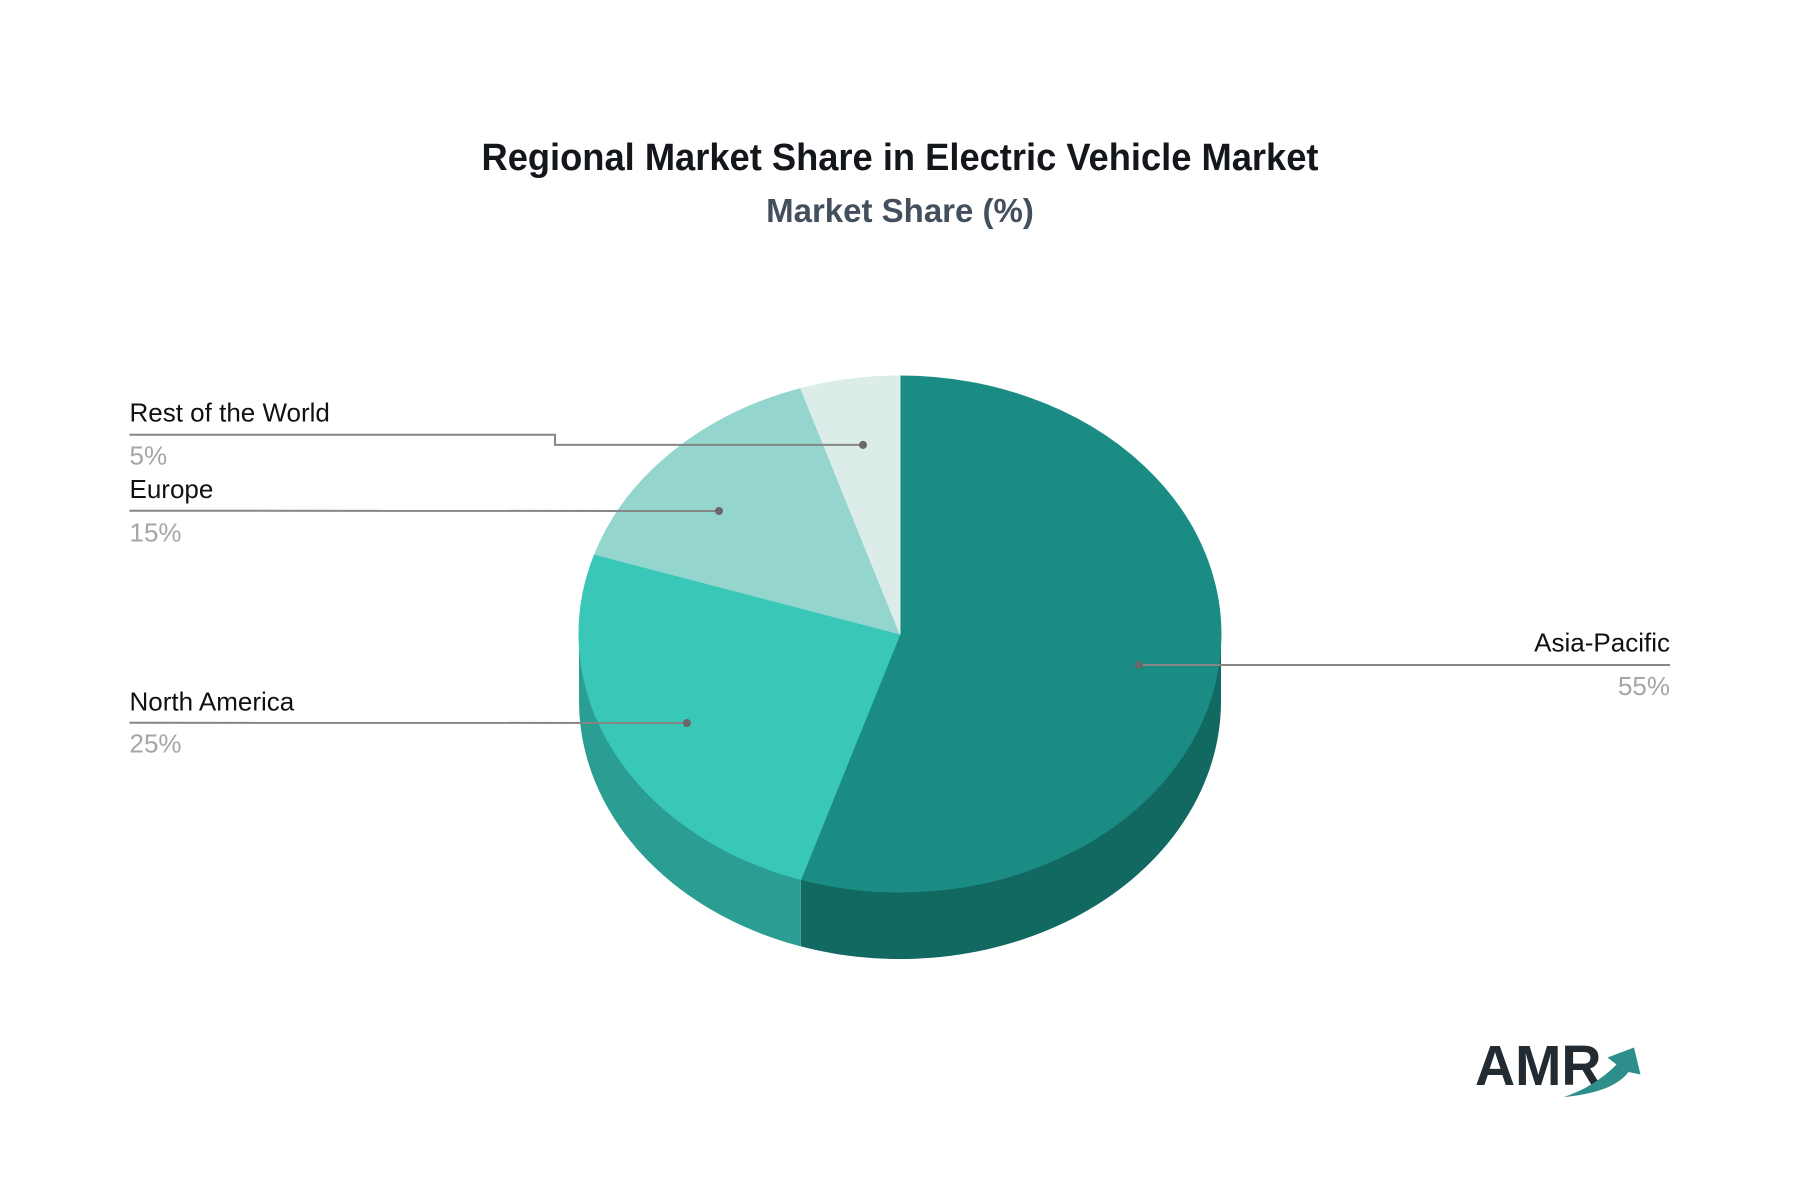 Image resolution: width=1800 pixels, height=1196 pixels. Describe the element at coordinates (149, 456) in the screenshot. I see `svg-text: 5%` at that location.